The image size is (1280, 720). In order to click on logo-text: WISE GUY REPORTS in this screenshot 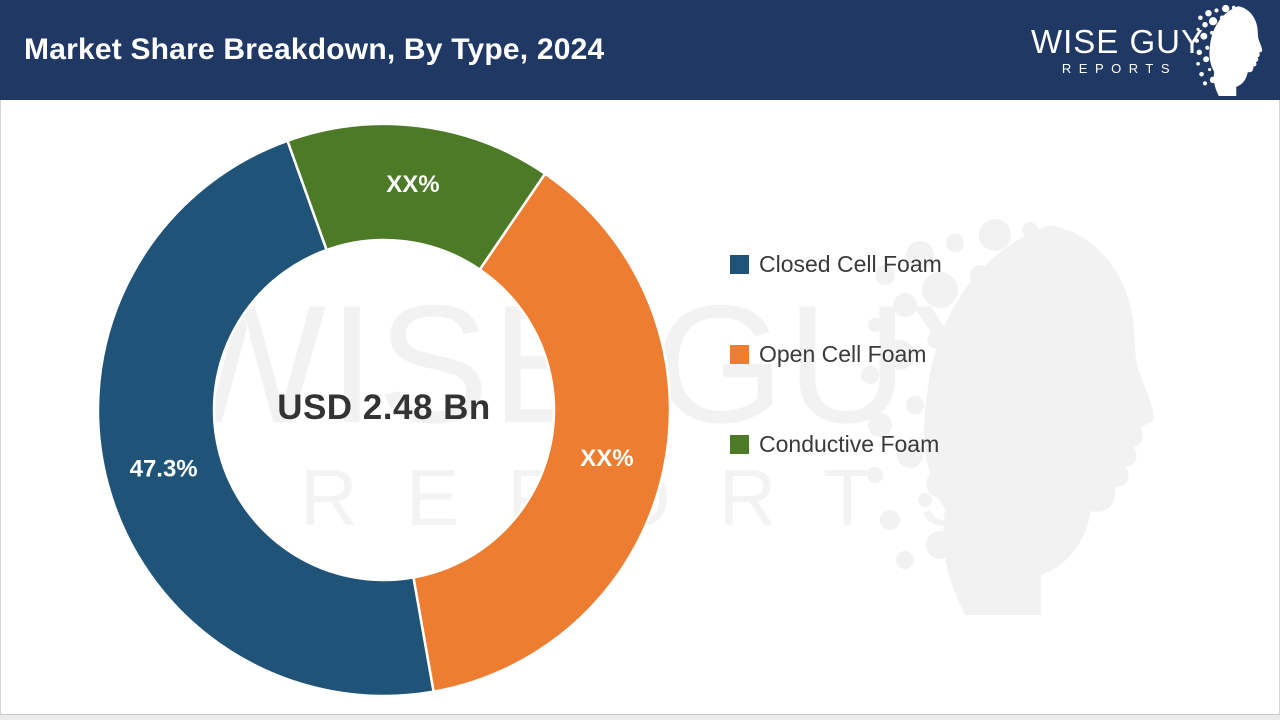, I will do `click(1117, 50)`.